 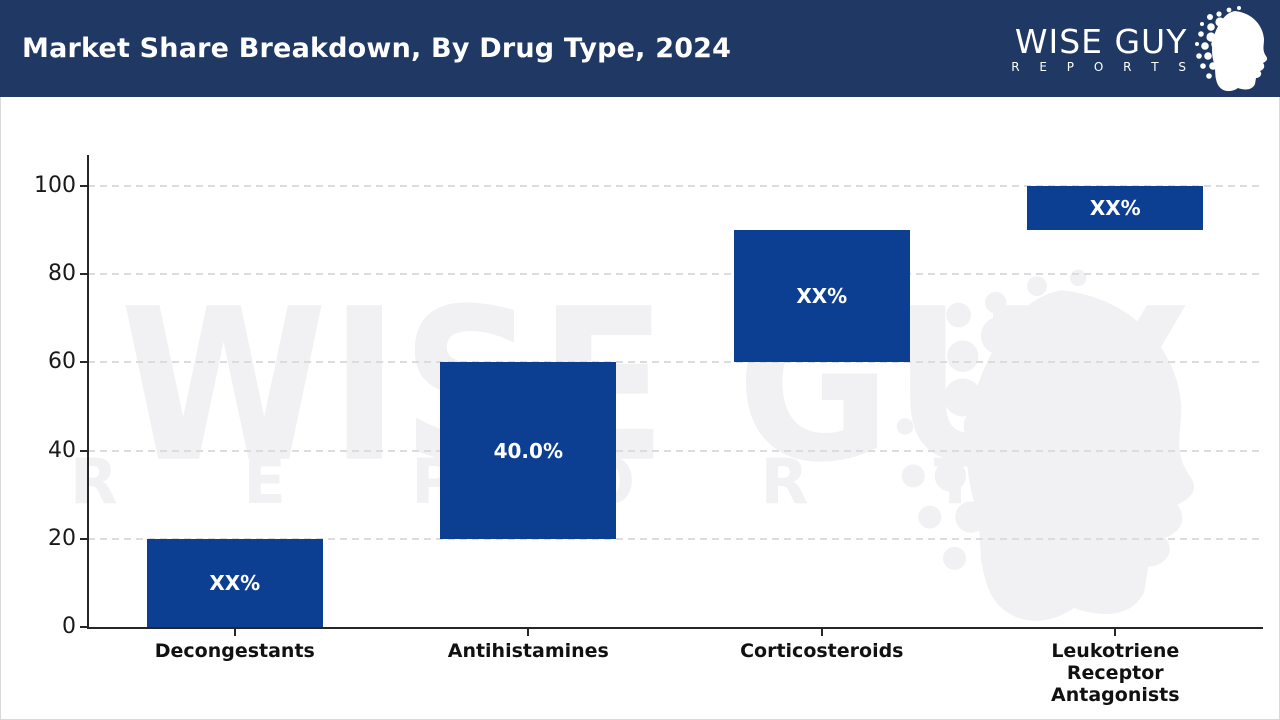 I want to click on x-category-label: Antihistamines, so click(x=528, y=651).